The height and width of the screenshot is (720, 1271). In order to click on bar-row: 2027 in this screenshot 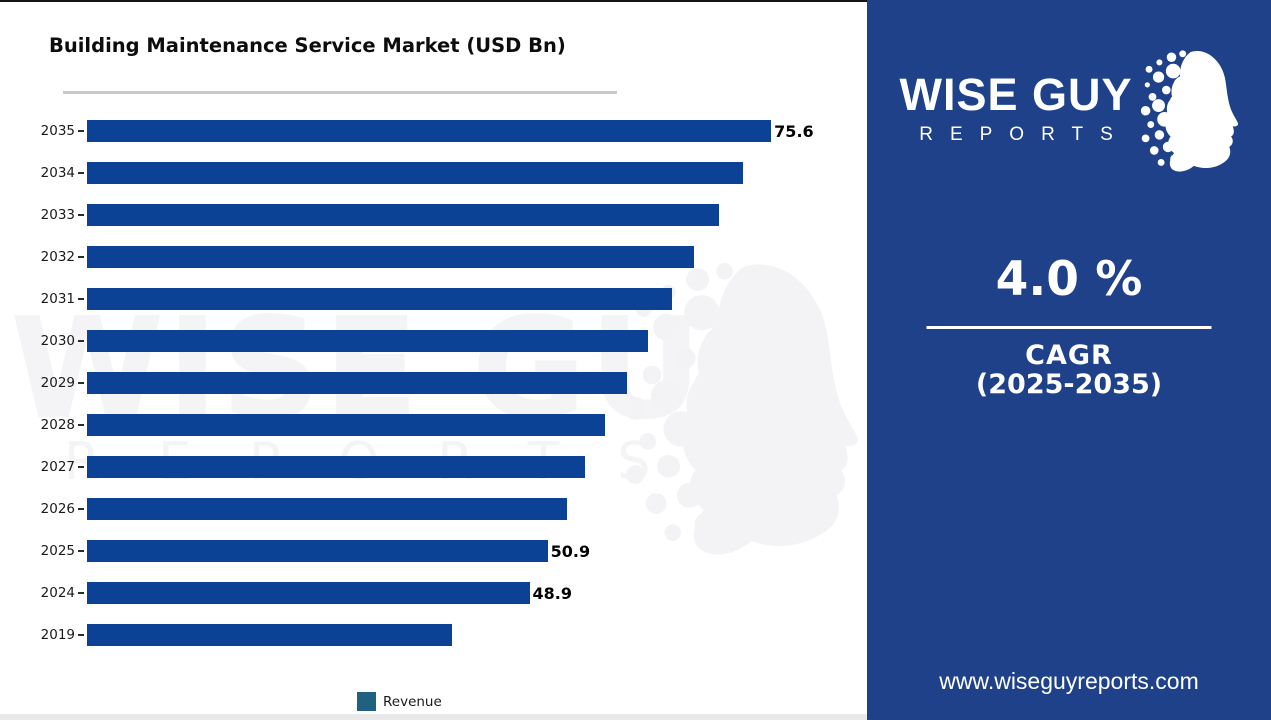, I will do `click(433, 467)`.